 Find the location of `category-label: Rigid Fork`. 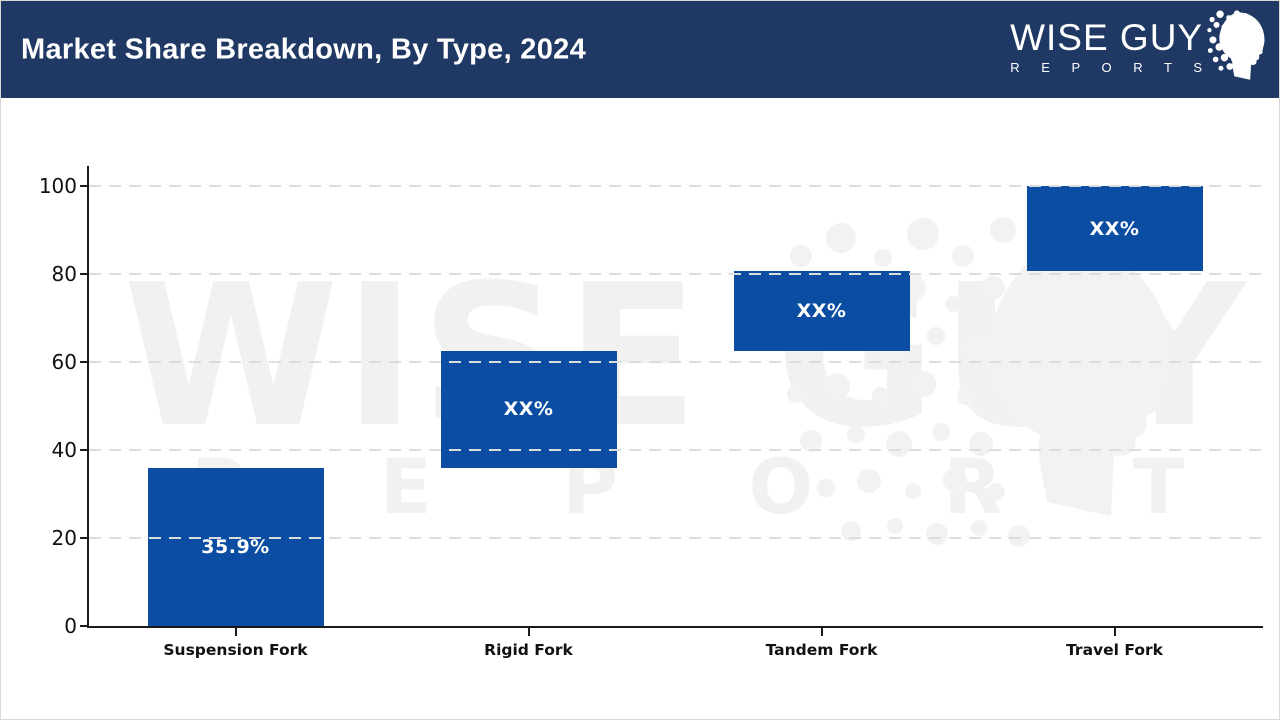

category-label: Rigid Fork is located at coordinates (528, 650).